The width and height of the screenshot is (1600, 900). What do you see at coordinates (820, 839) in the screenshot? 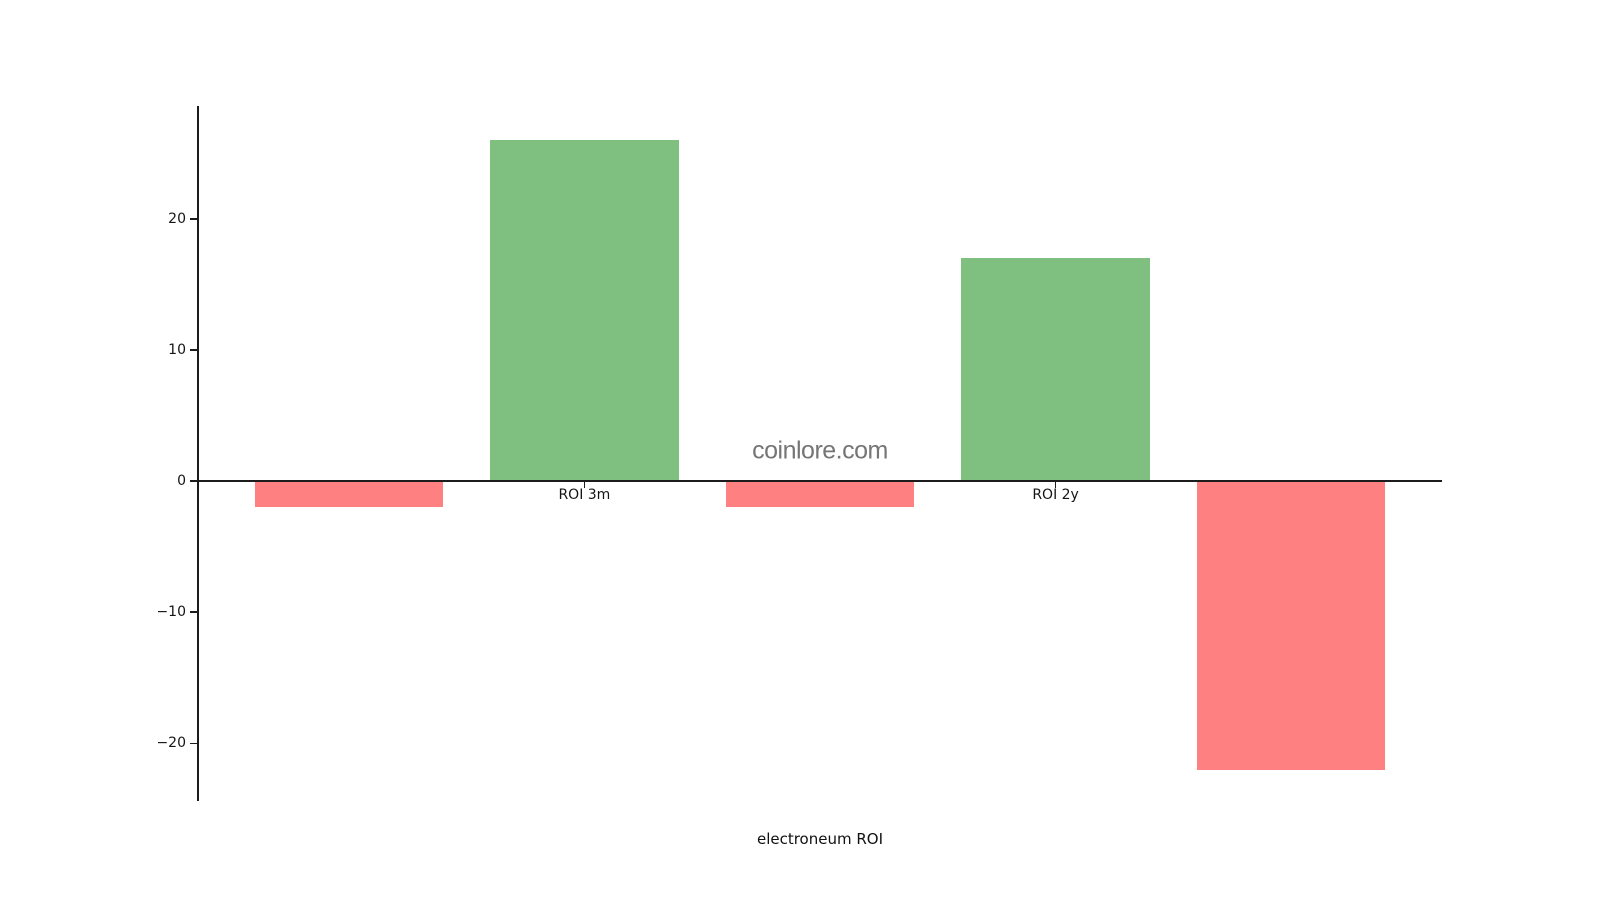
I see `chart-title: electroneum ROI` at bounding box center [820, 839].